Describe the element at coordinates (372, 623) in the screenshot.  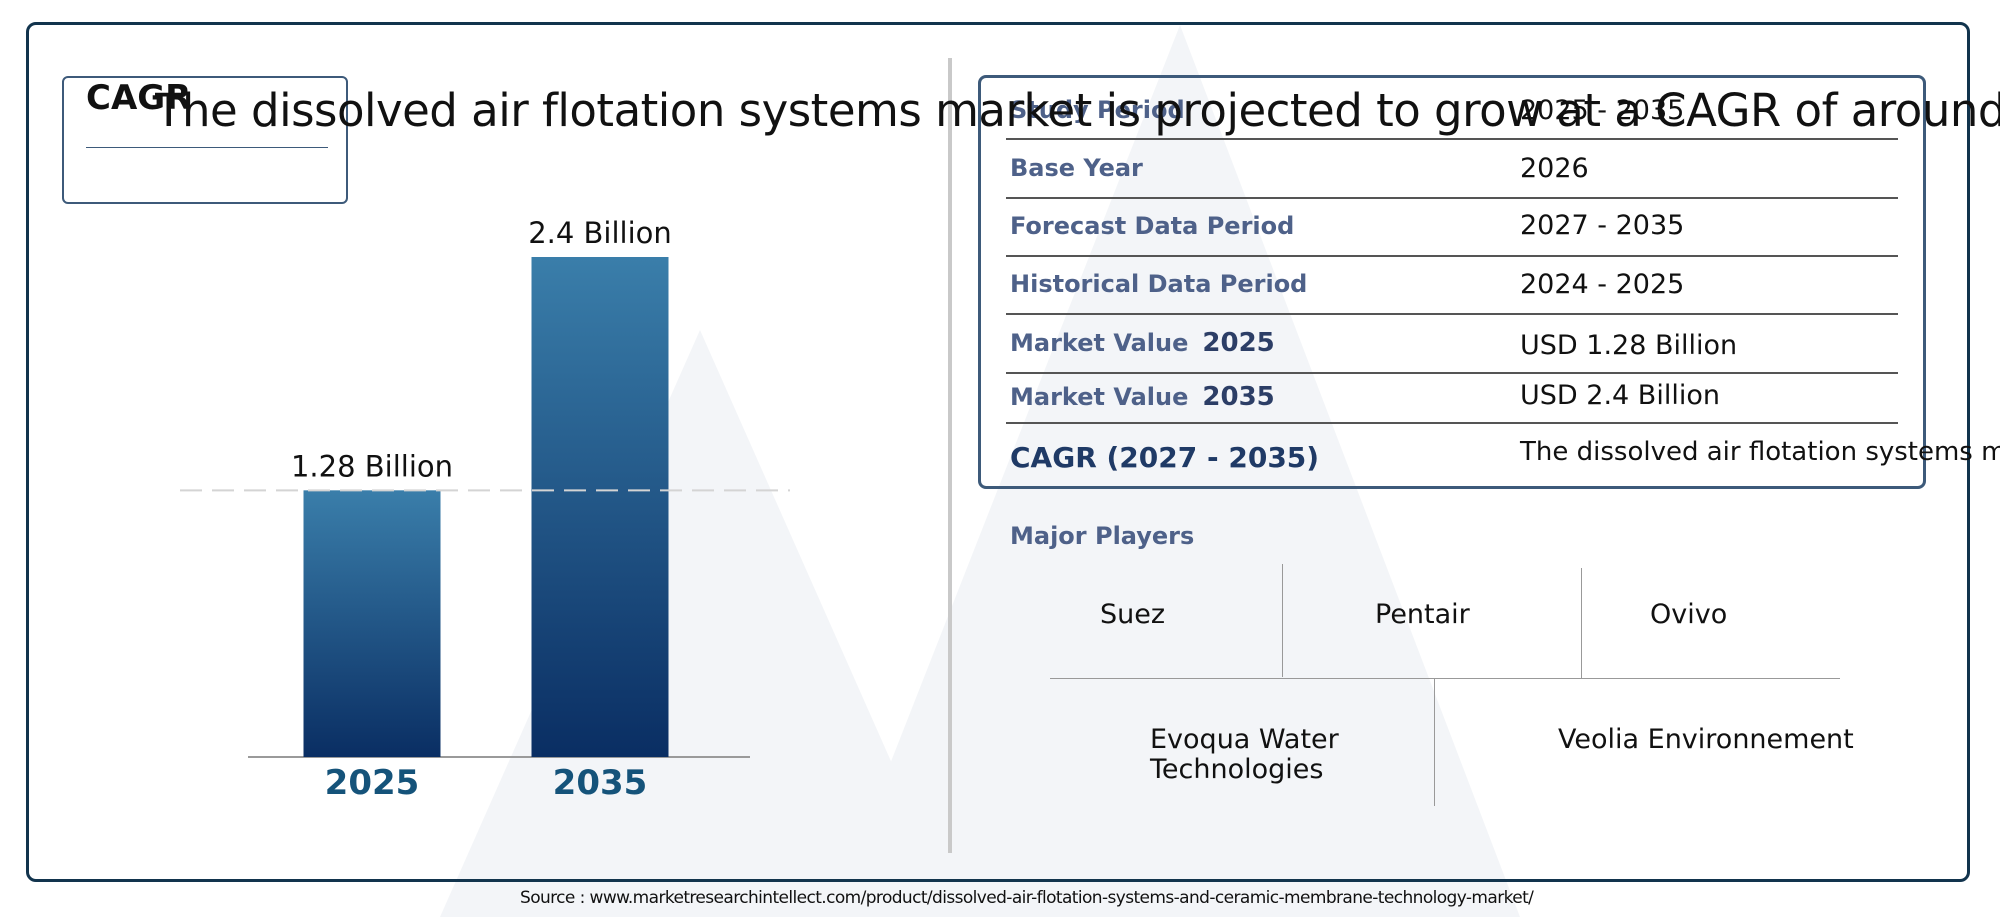
I see `bar-2025` at that location.